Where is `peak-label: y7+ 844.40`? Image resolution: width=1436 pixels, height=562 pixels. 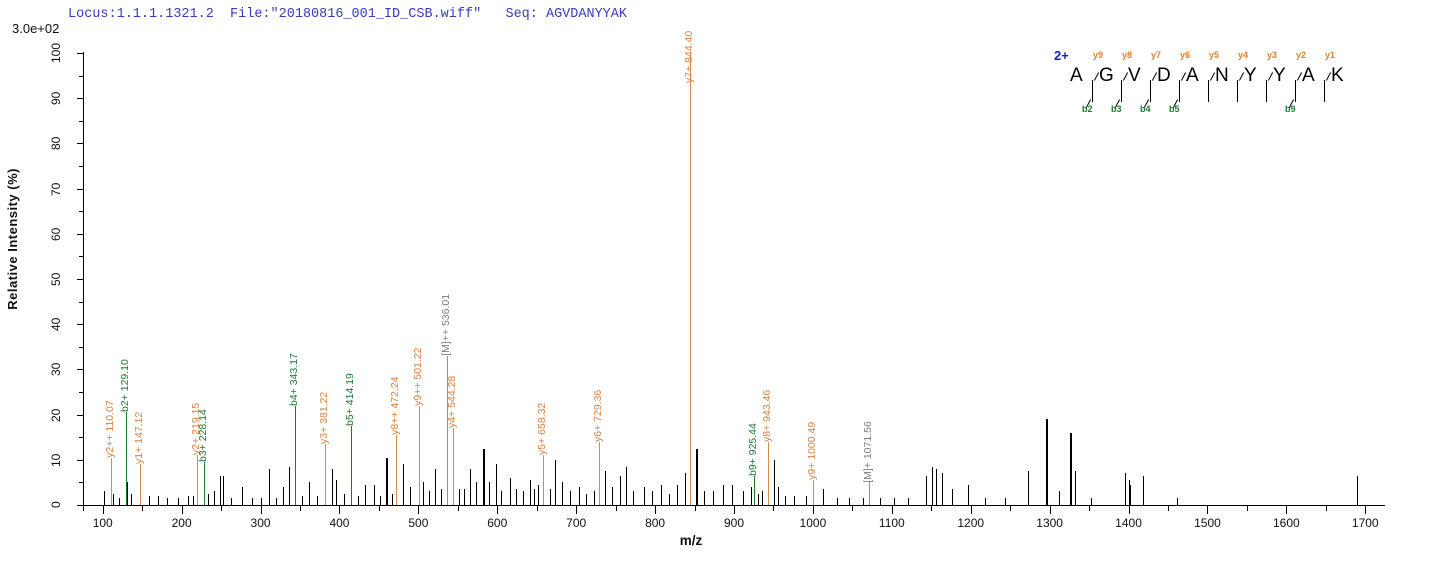 peak-label: y7+ 844.40 is located at coordinates (689, 56).